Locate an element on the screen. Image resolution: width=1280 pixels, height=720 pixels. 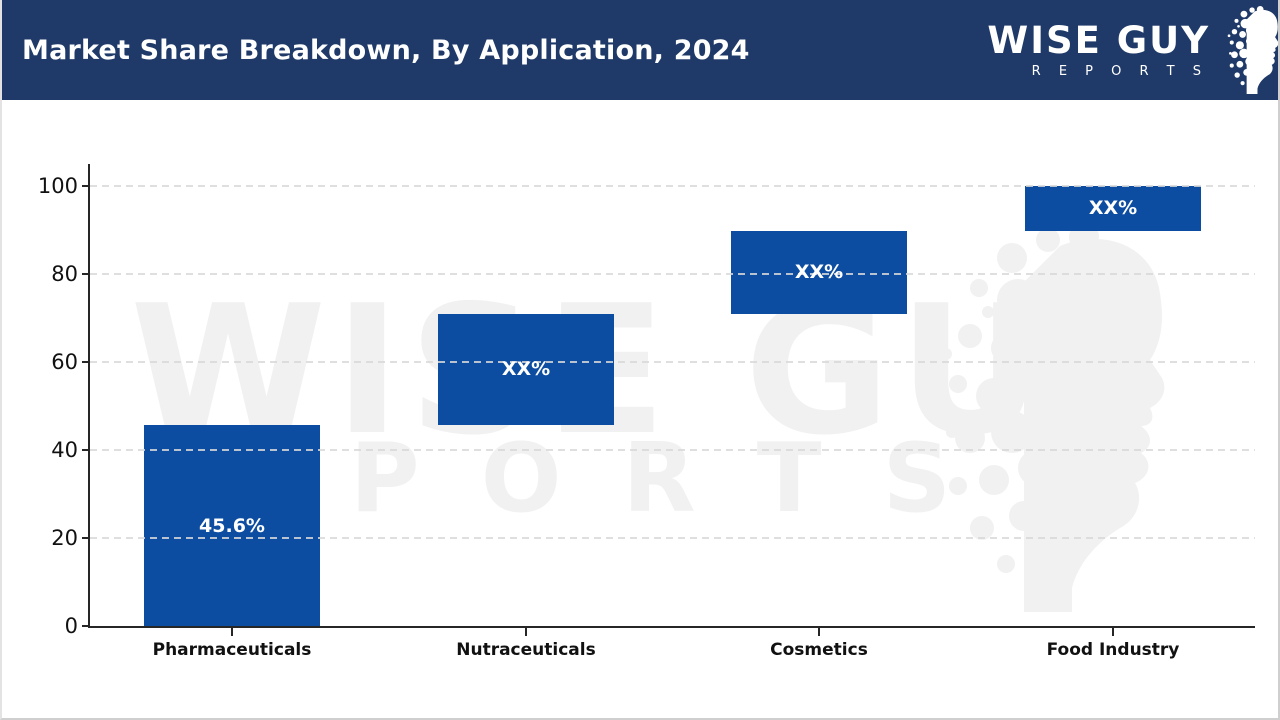
y-tick-label: 0 is located at coordinates (71, 626).